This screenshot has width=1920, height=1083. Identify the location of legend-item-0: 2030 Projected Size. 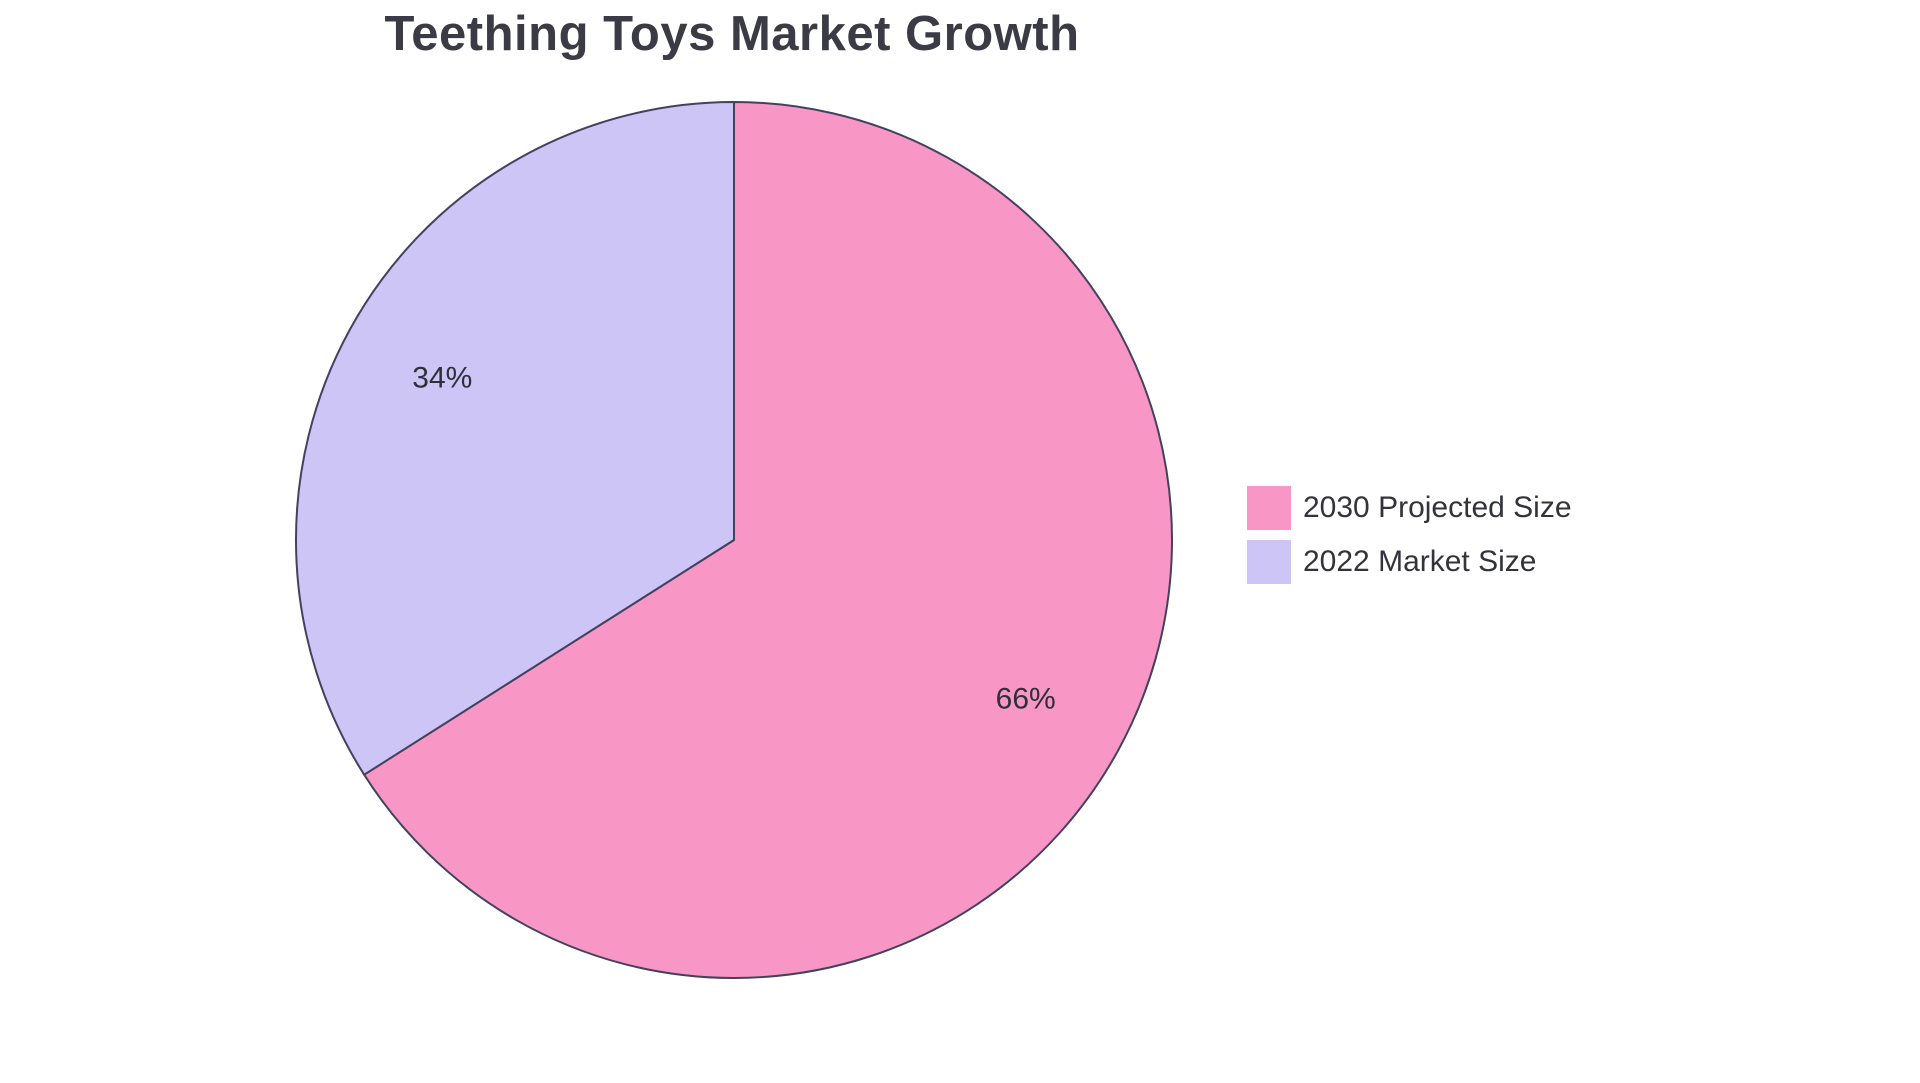
(1409, 508).